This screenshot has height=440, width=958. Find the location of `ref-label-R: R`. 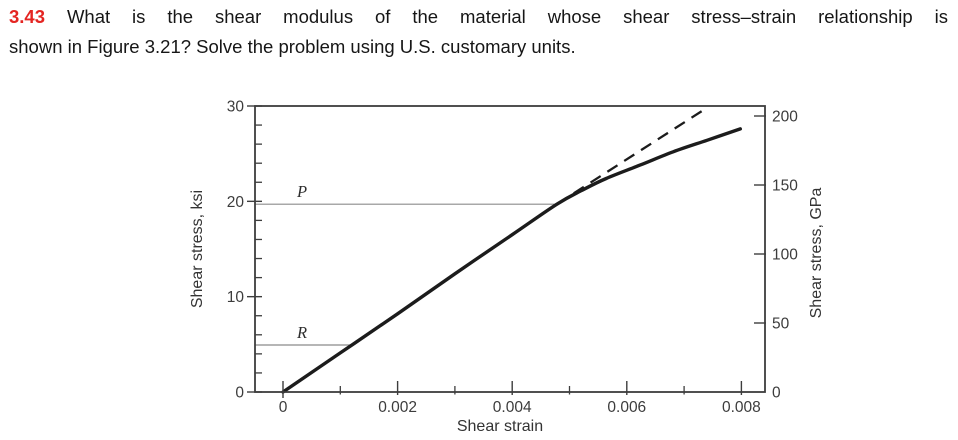

ref-label-R: R is located at coordinates (301, 332).